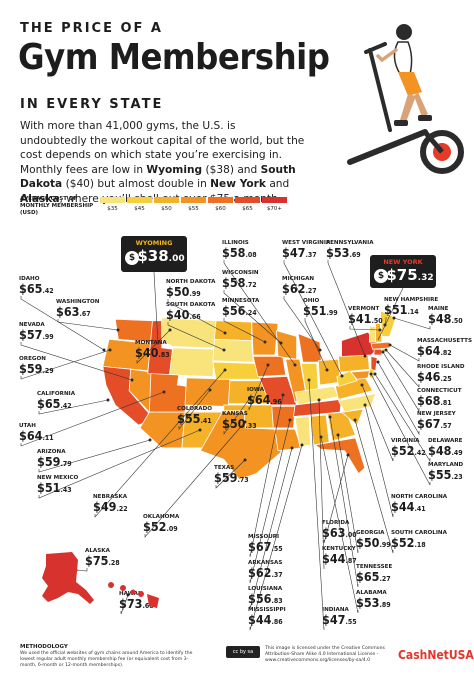 The height and width of the screenshot is (674, 474). I want to click on state-value: $62.37, so click(265, 572).